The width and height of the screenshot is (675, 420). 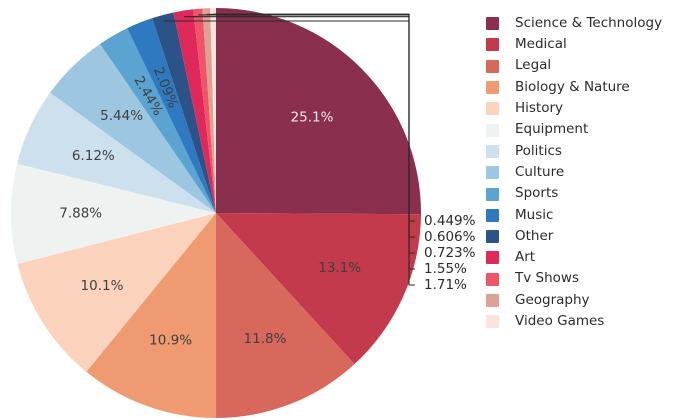 I want to click on legend-item-label: Art, so click(x=525, y=257).